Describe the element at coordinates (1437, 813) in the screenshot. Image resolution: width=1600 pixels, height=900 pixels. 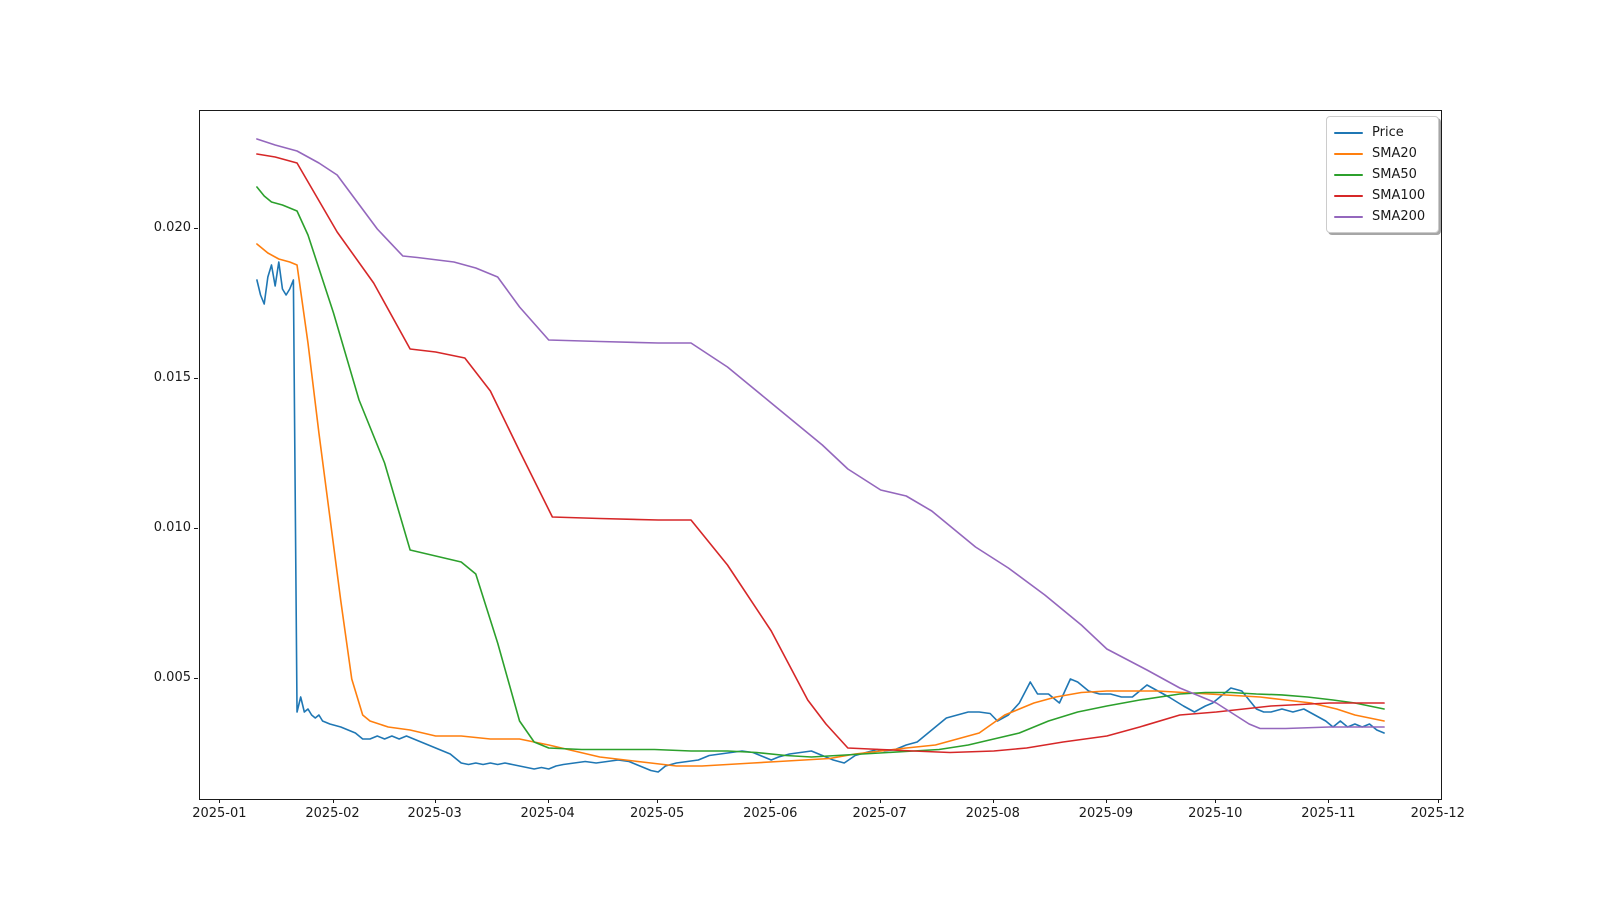
I see `x-tick-label: 2025-12` at that location.